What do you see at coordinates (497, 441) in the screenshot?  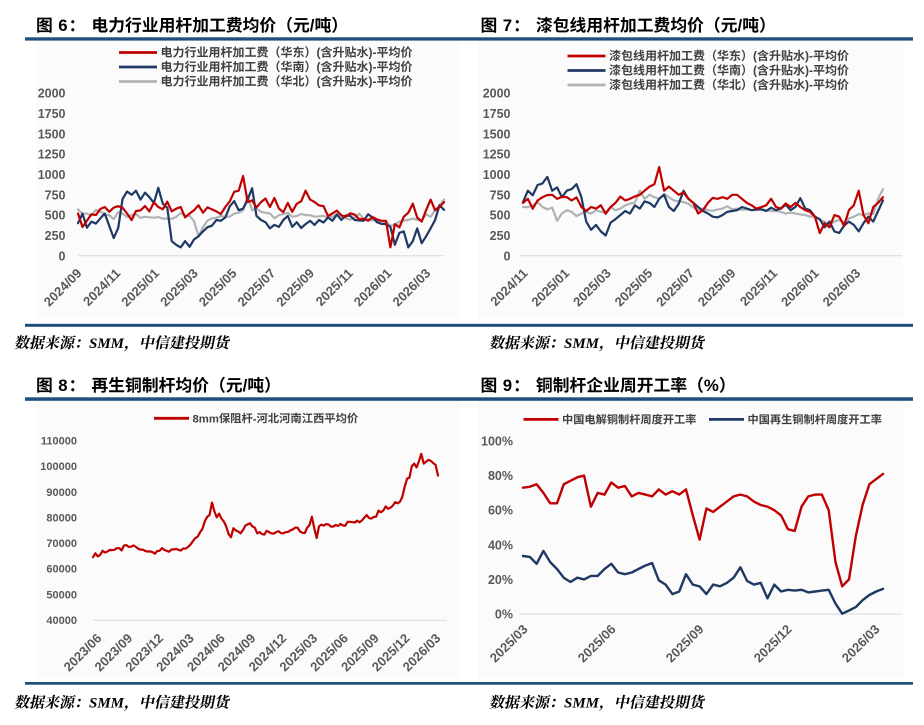 I see `svg-text: 100%` at bounding box center [497, 441].